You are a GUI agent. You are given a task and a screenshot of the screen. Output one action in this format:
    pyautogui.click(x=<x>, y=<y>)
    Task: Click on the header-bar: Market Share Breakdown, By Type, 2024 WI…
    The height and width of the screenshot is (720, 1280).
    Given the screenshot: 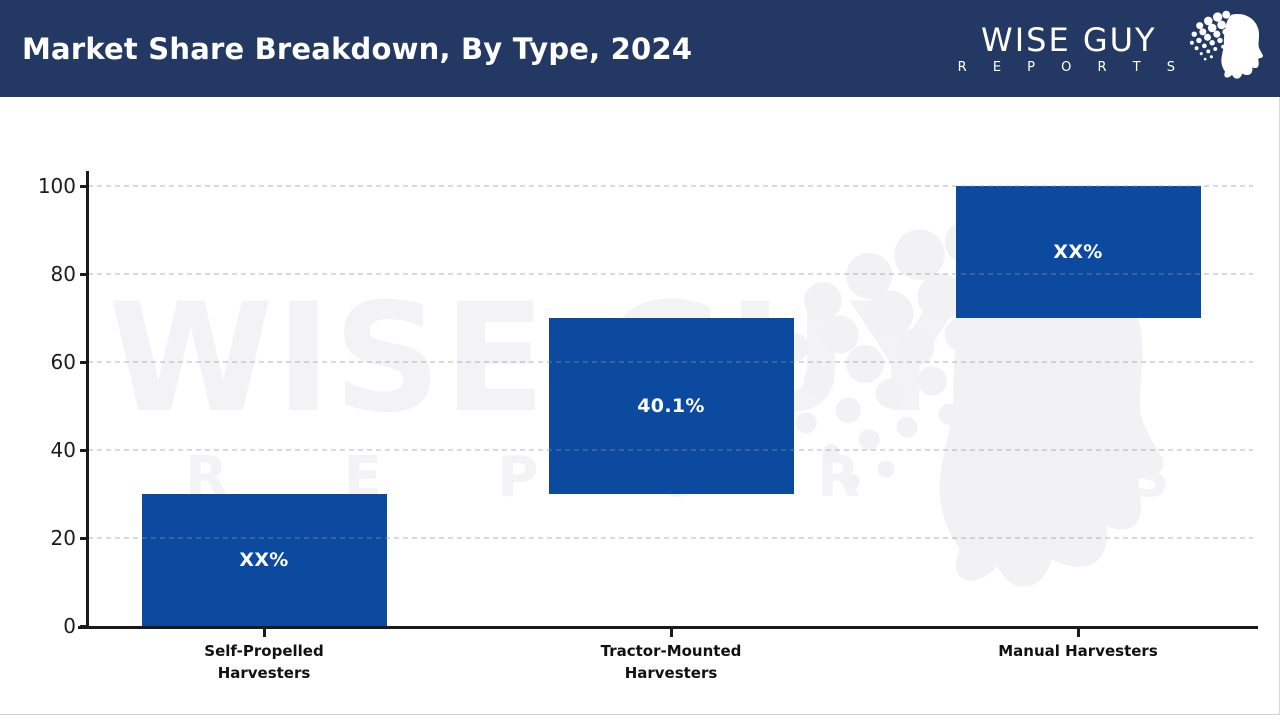 What is the action you would take?
    pyautogui.click(x=640, y=48)
    